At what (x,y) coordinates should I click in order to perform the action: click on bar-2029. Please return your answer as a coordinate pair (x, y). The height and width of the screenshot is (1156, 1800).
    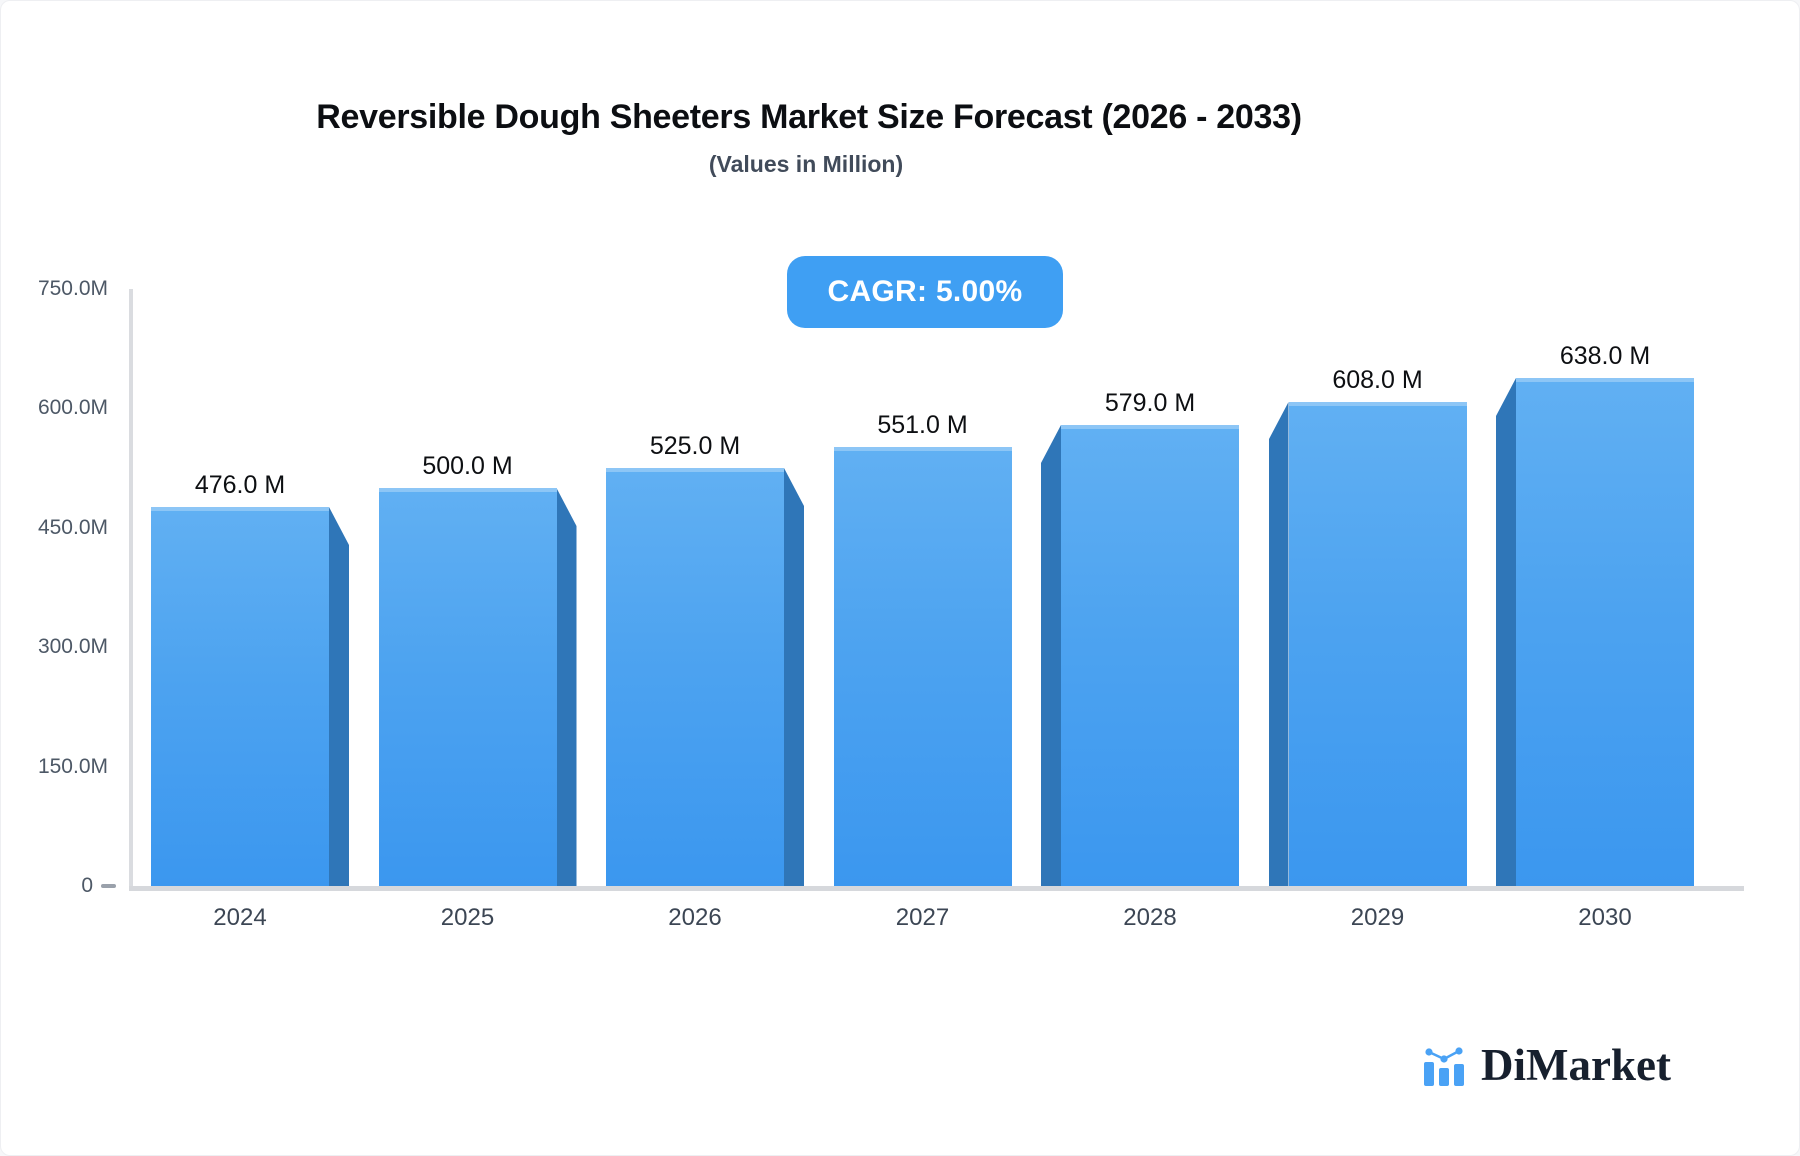
    Looking at the image, I should click on (1377, 644).